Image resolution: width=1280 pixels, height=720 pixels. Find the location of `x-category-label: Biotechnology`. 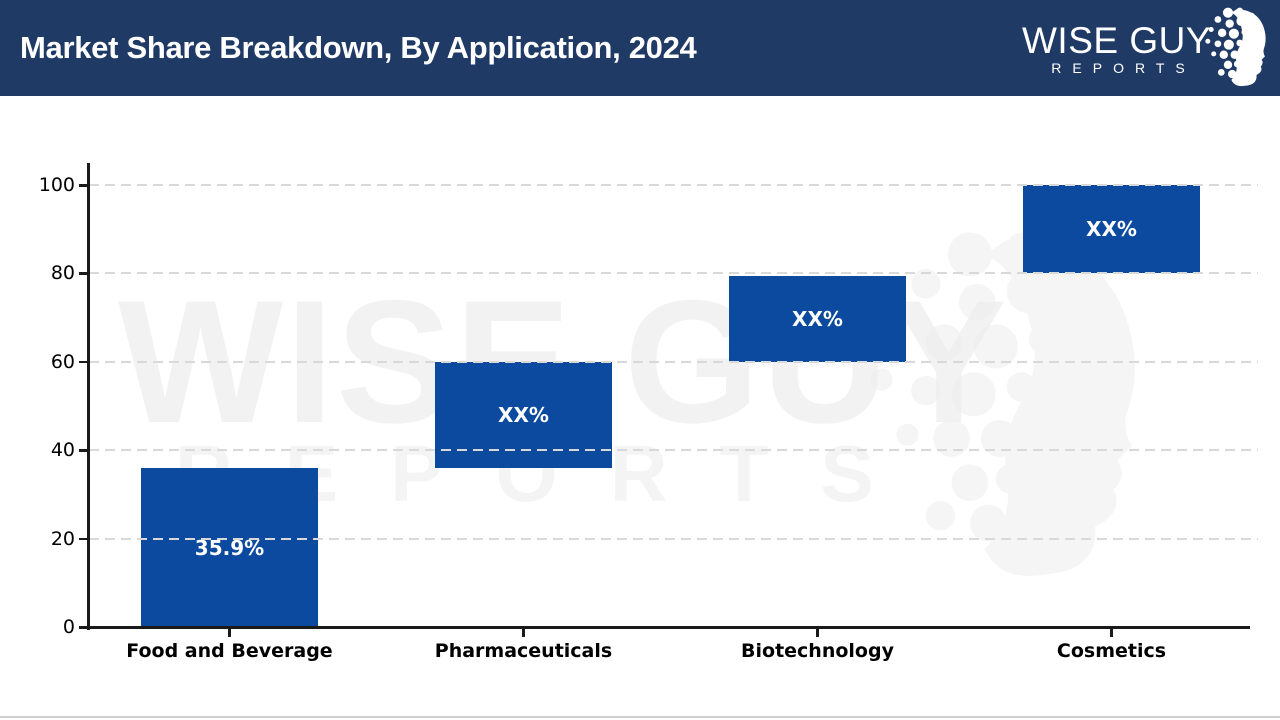

x-category-label: Biotechnology is located at coordinates (817, 651).